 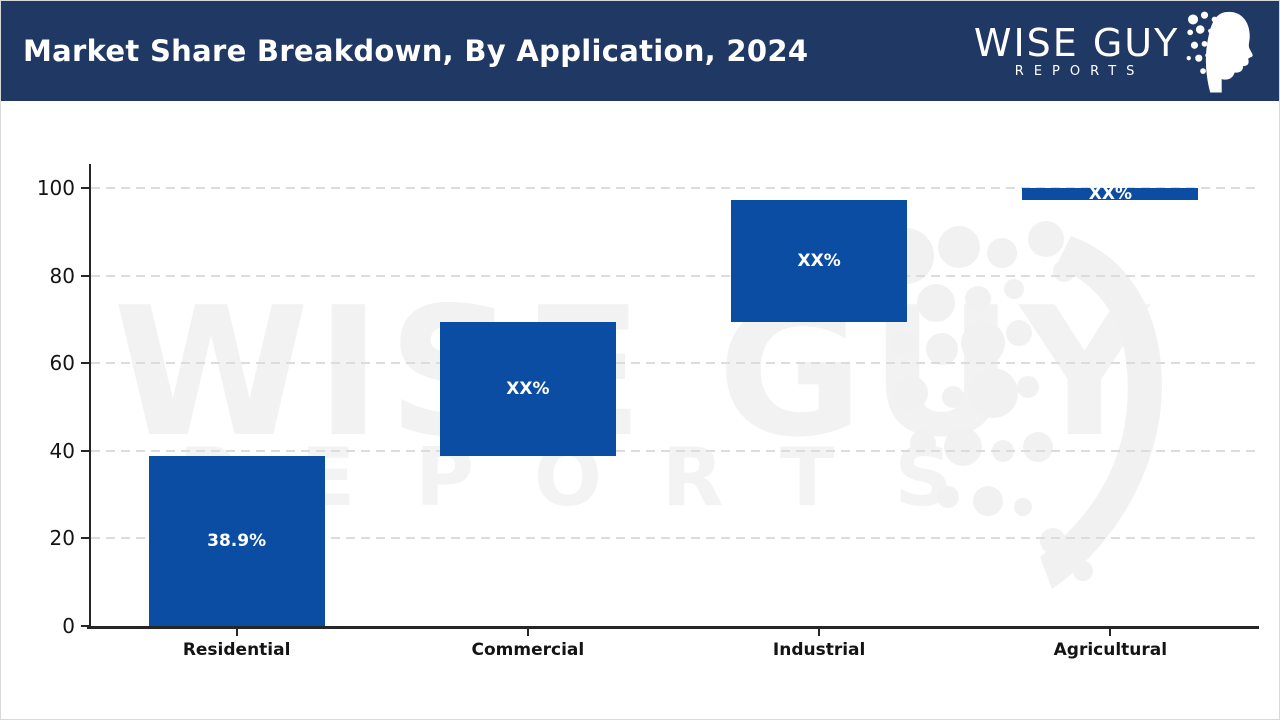 What do you see at coordinates (62, 450) in the screenshot?
I see `y-tick-label-40: 40` at bounding box center [62, 450].